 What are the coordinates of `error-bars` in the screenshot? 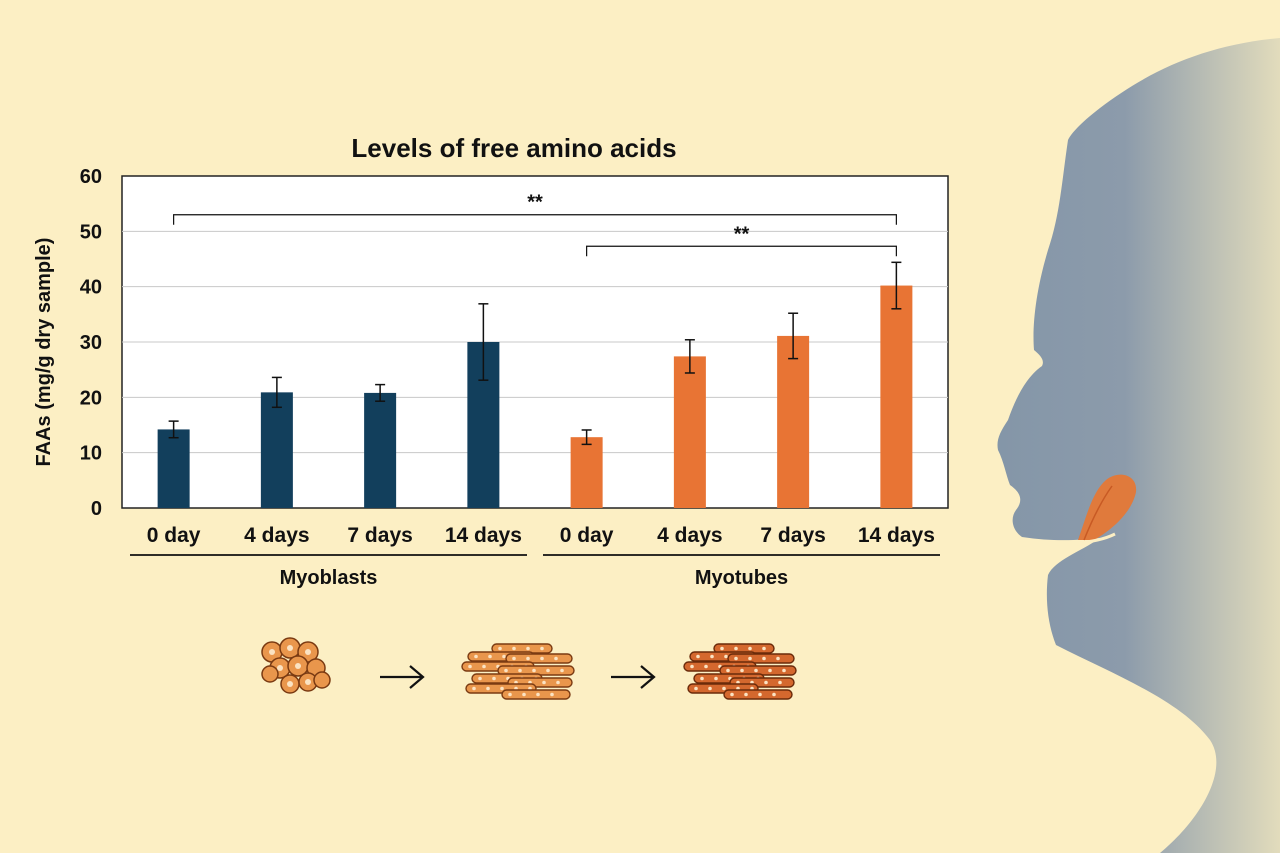 It's located at (535, 353).